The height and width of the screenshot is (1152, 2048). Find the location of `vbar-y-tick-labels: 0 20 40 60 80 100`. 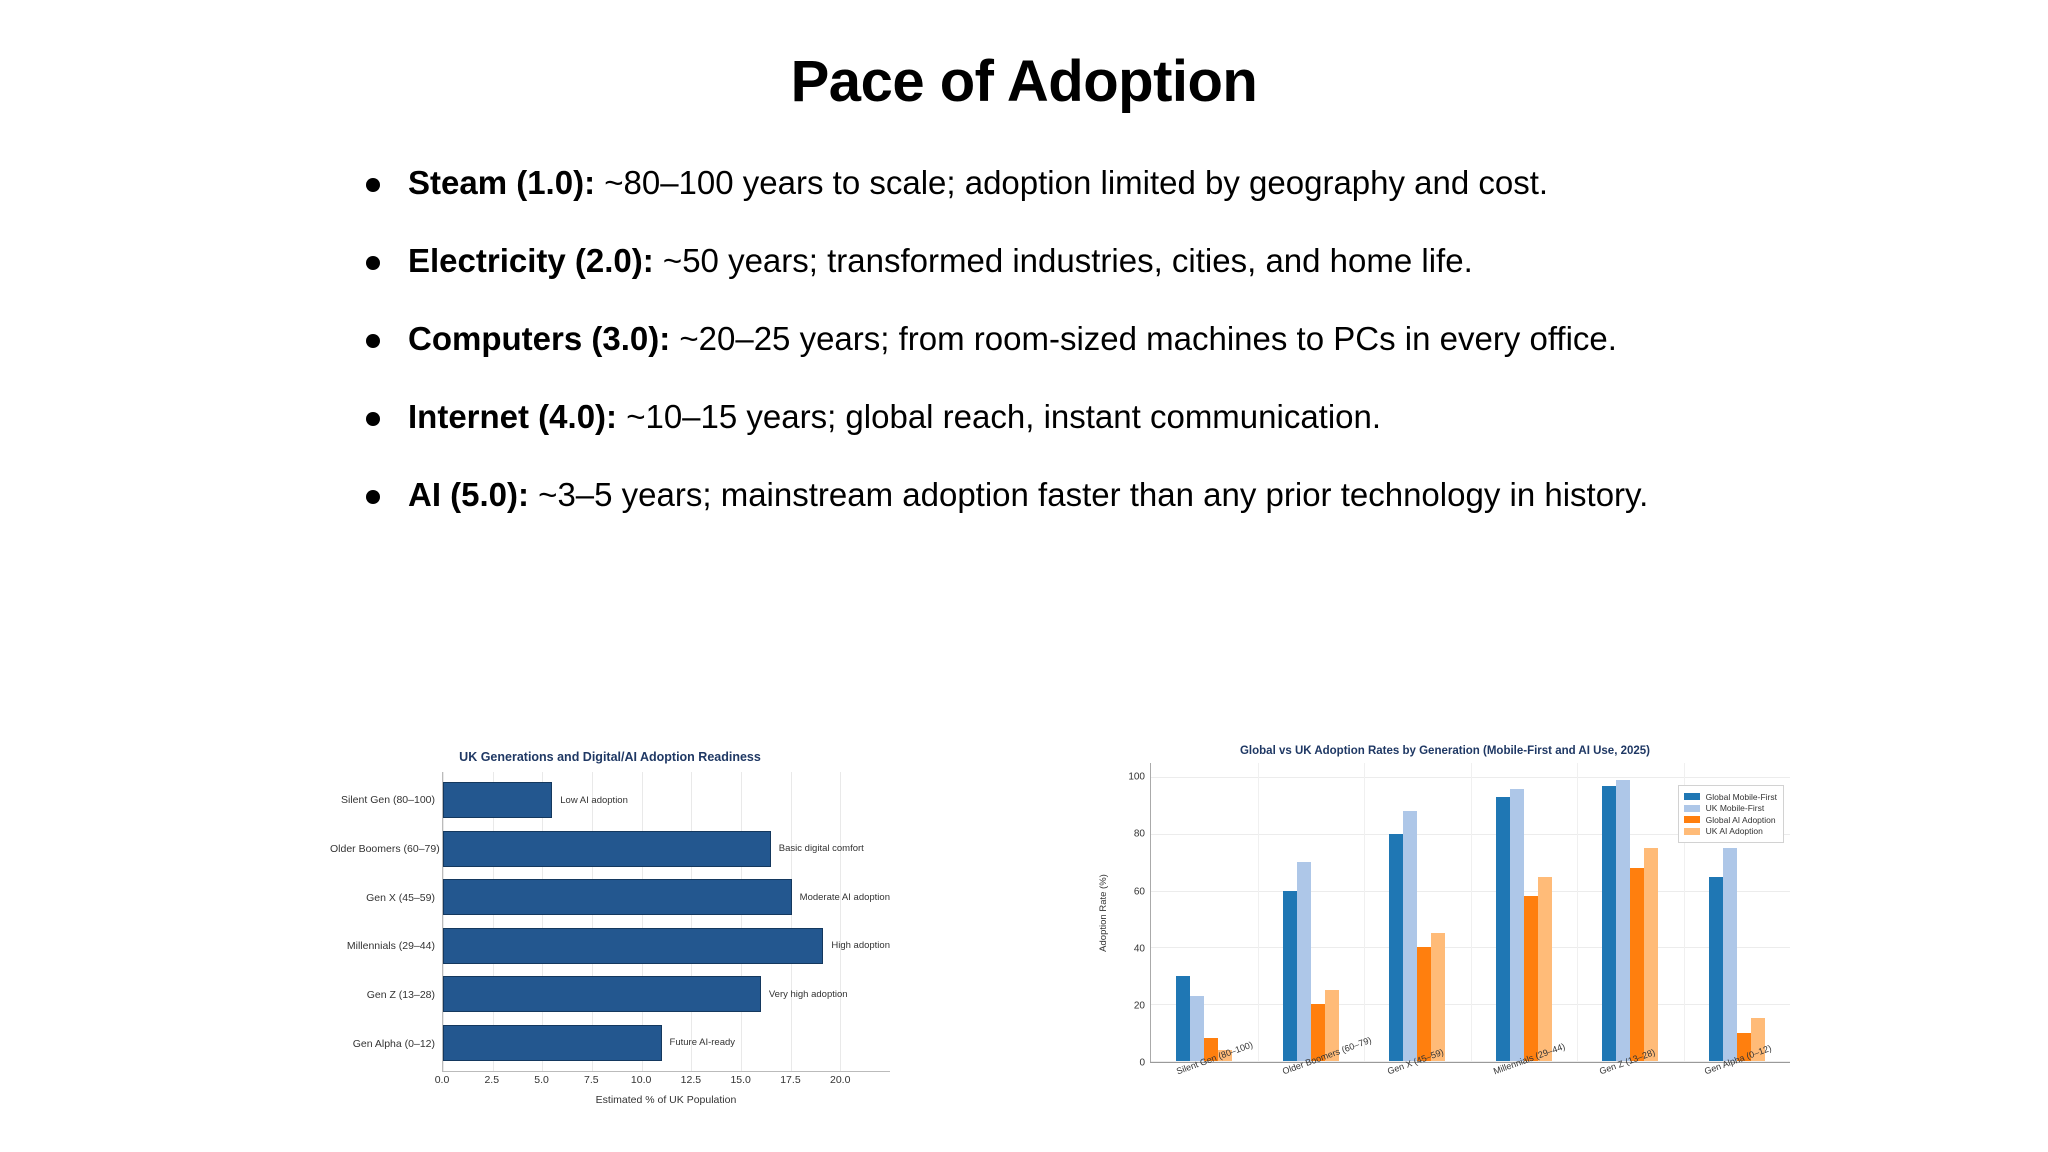

vbar-y-tick-labels: 0 20 40 60 80 100 is located at coordinates (1132, 916).